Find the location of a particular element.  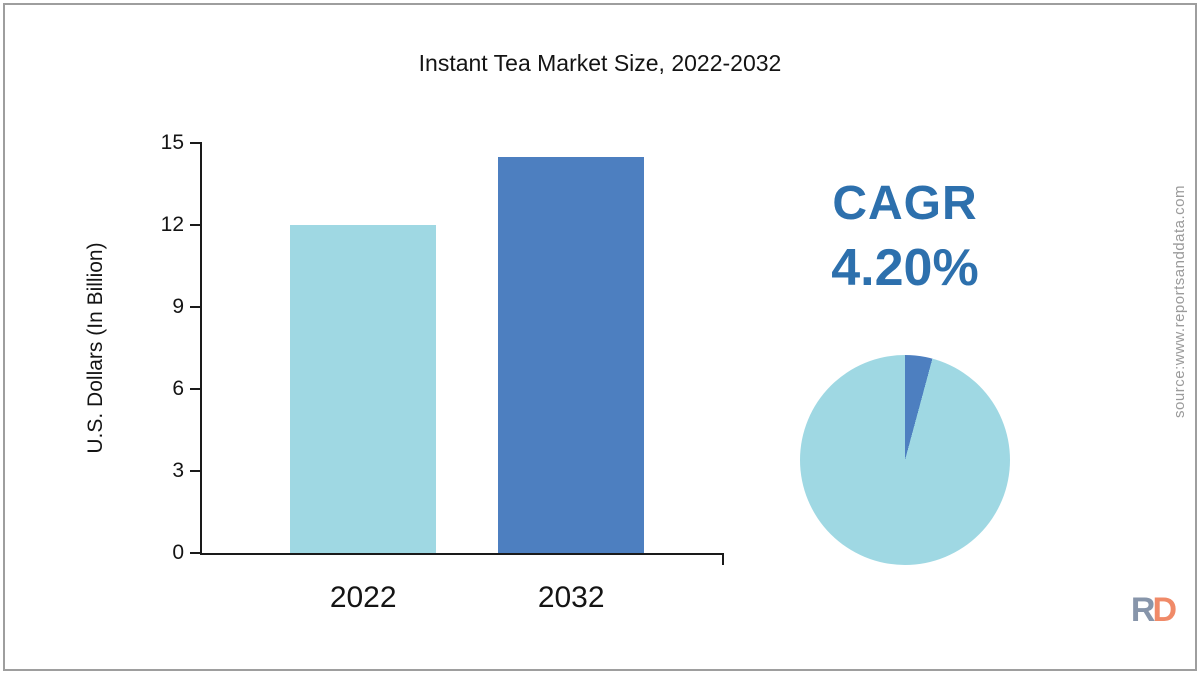

cagr-annotation: CAGR 4.20% is located at coordinates (905, 237).